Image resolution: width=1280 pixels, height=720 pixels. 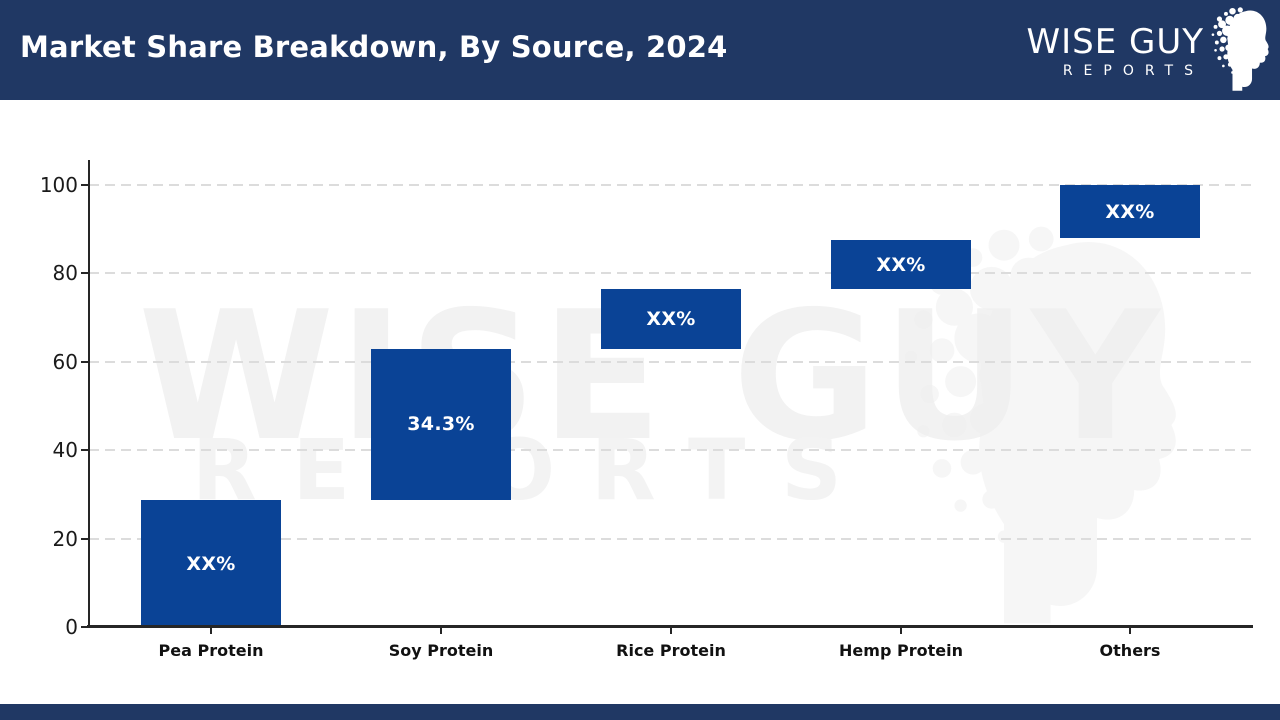 I want to click on logo-text: WISE GUY REPORTS, so click(x=1115, y=52).